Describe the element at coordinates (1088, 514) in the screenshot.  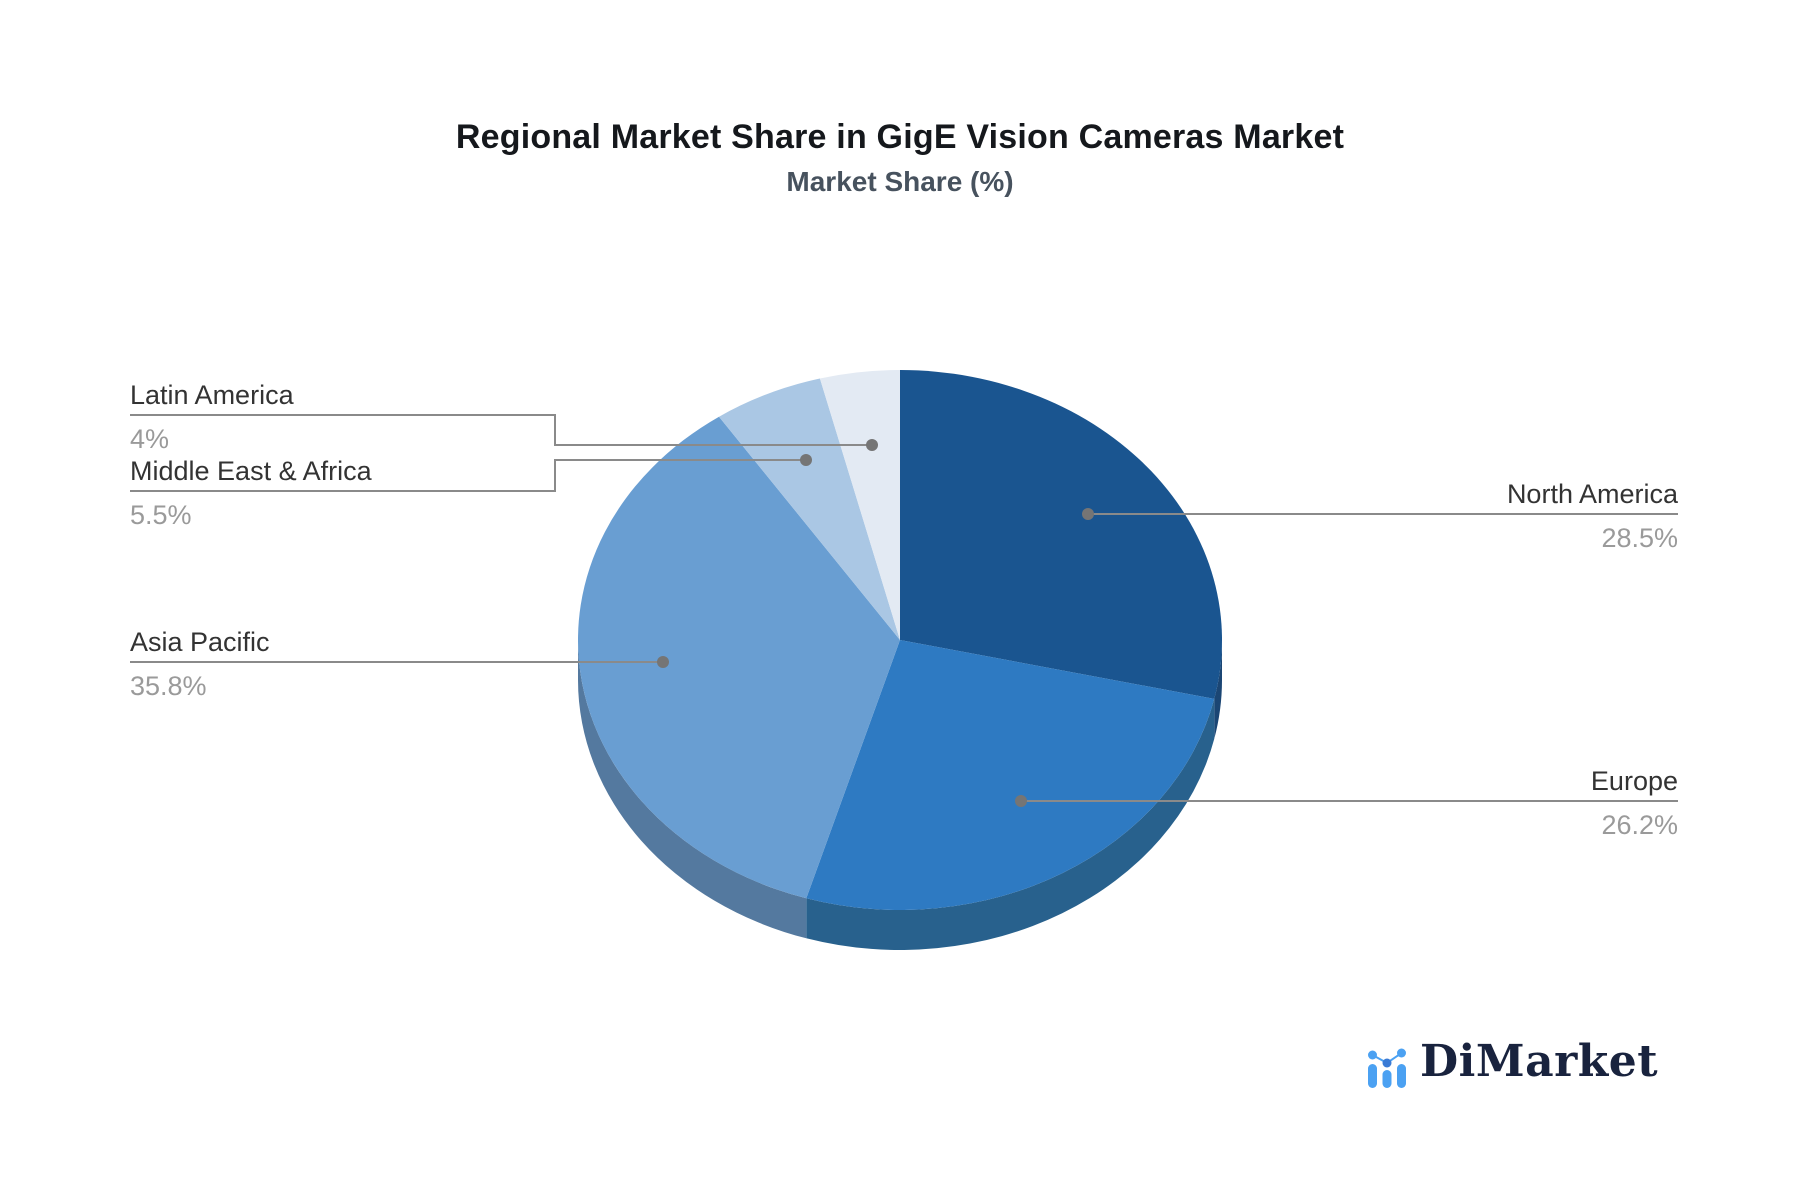
I see `leader-dot-north-america` at that location.